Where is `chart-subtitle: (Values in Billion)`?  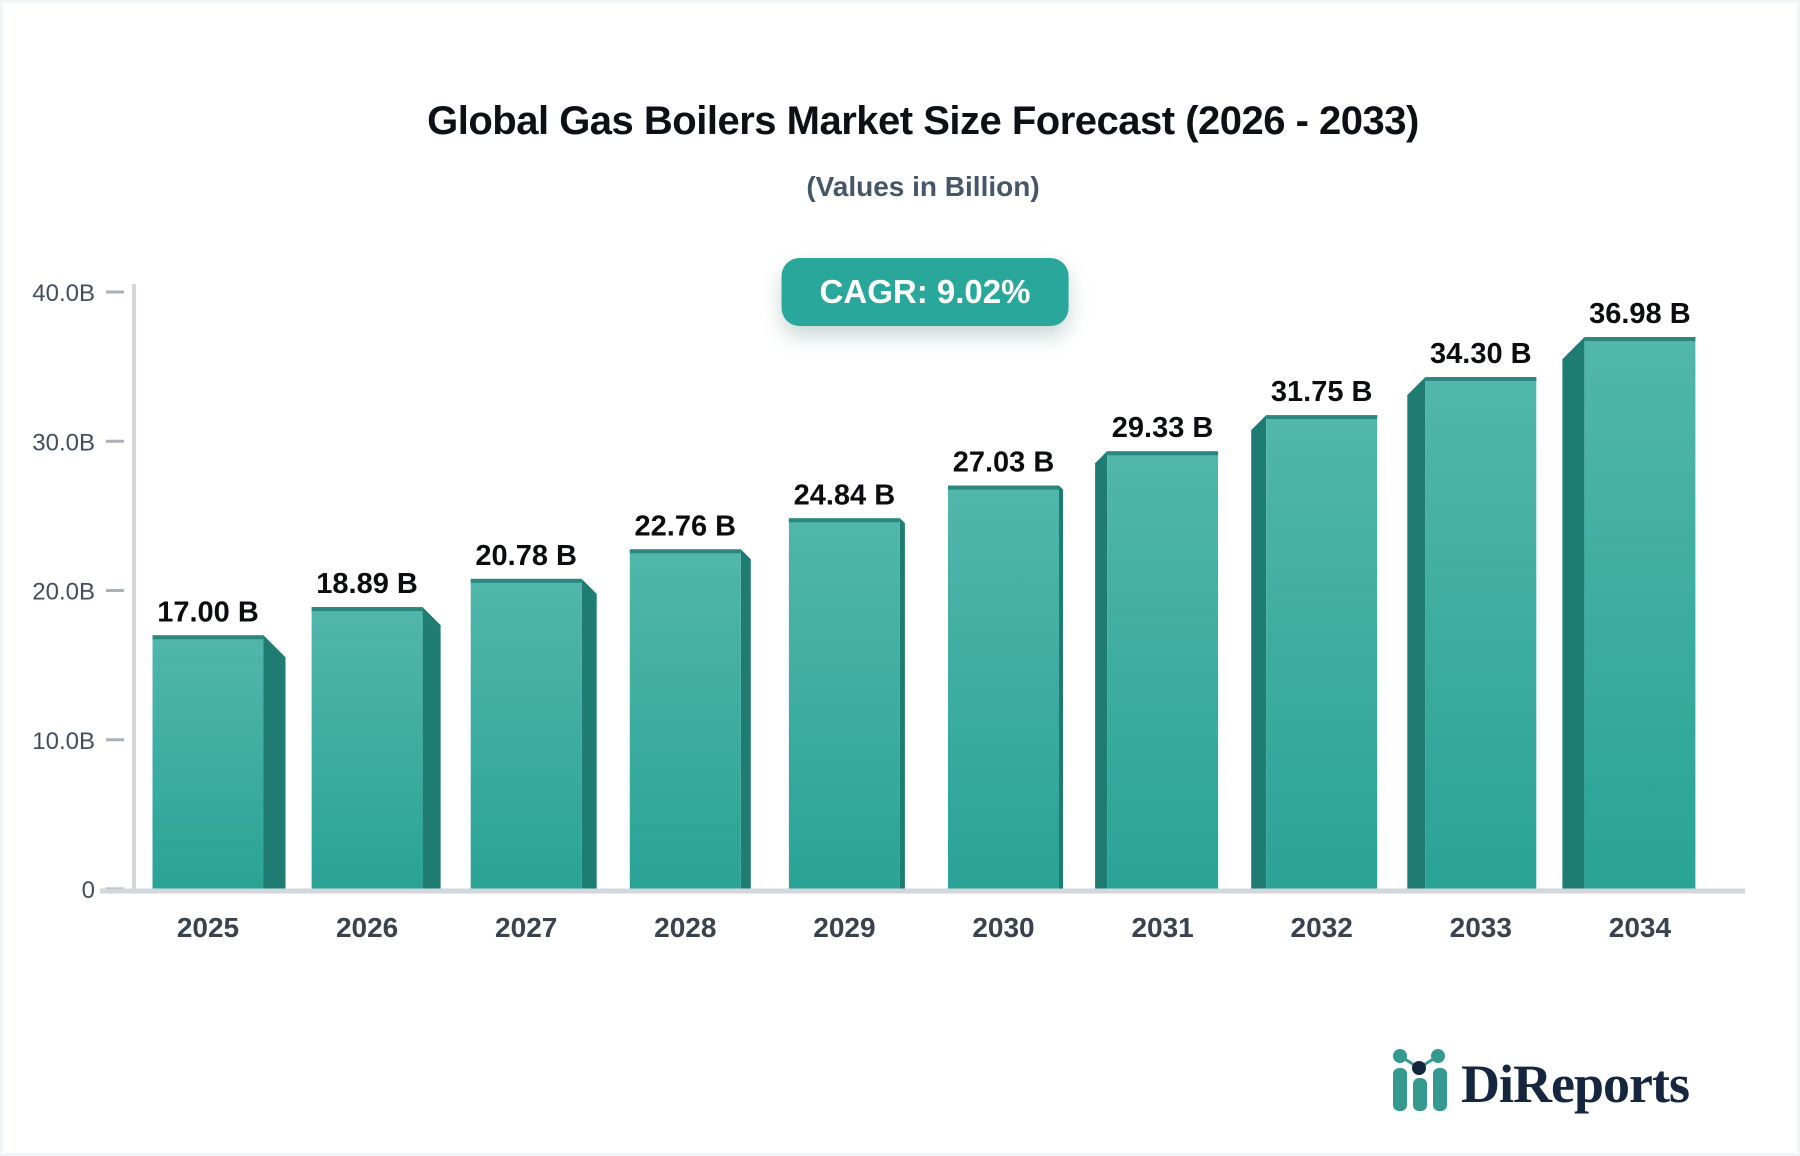 chart-subtitle: (Values in Billion) is located at coordinates (923, 186).